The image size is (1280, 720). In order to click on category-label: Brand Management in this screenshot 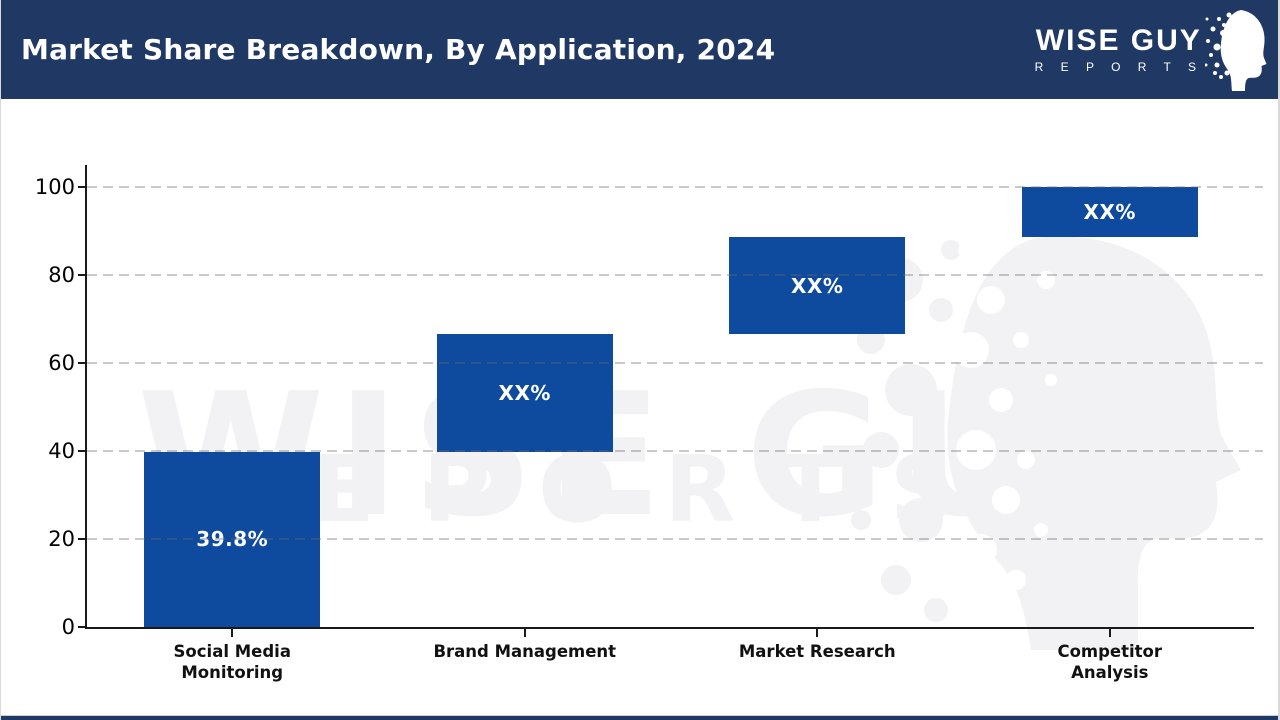, I will do `click(525, 651)`.